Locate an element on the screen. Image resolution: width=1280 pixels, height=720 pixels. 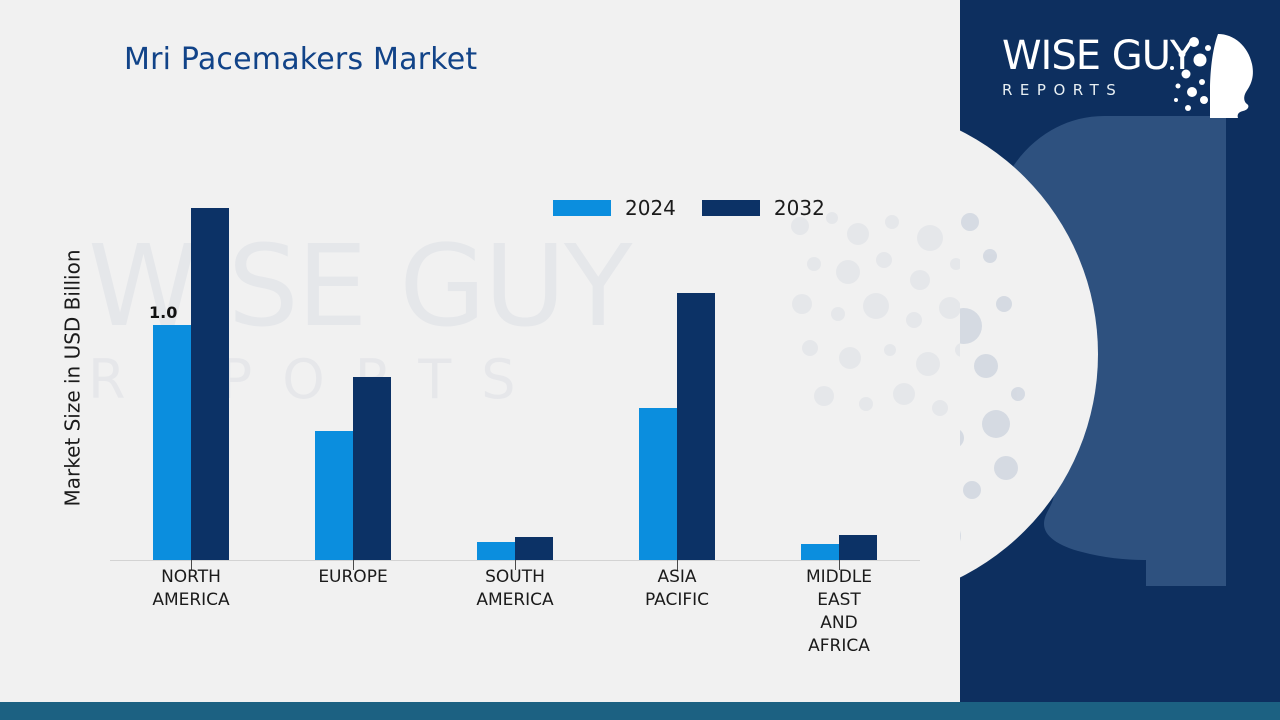
y-axis-label: Market Size in USD Billion is located at coordinates (73, 378).